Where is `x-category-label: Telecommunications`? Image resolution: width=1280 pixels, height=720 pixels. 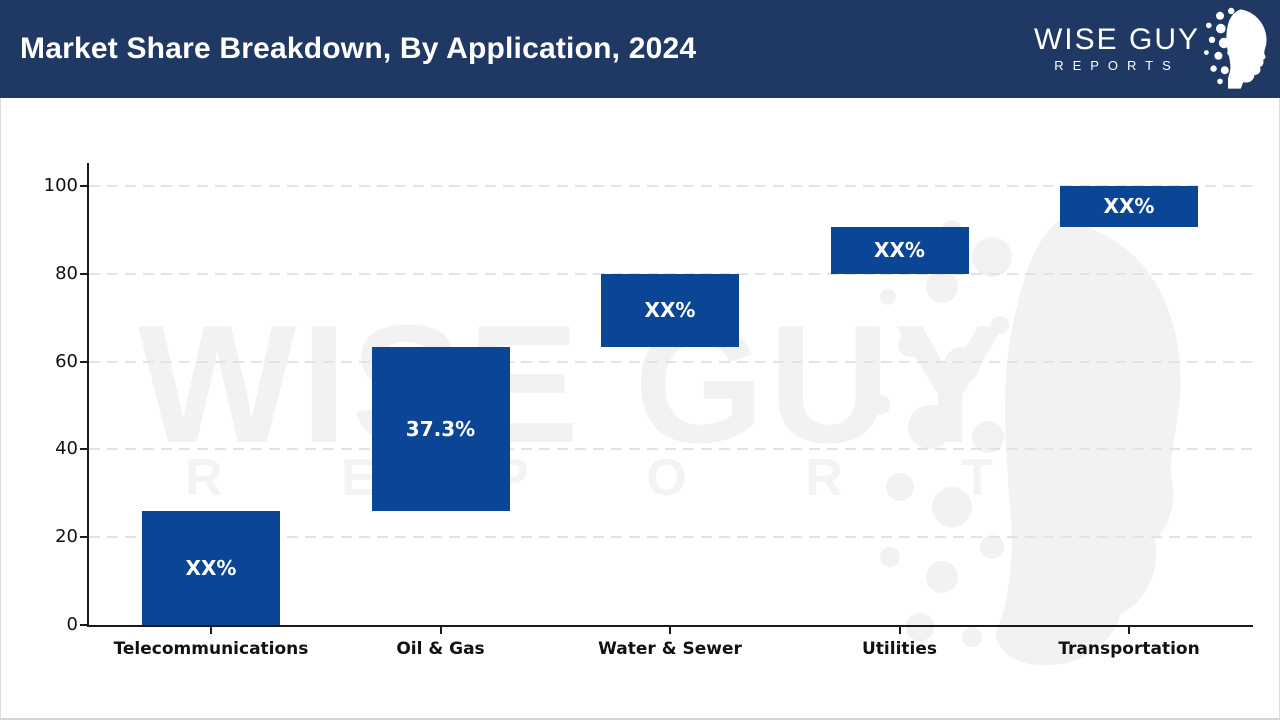
x-category-label: Telecommunications is located at coordinates (211, 649).